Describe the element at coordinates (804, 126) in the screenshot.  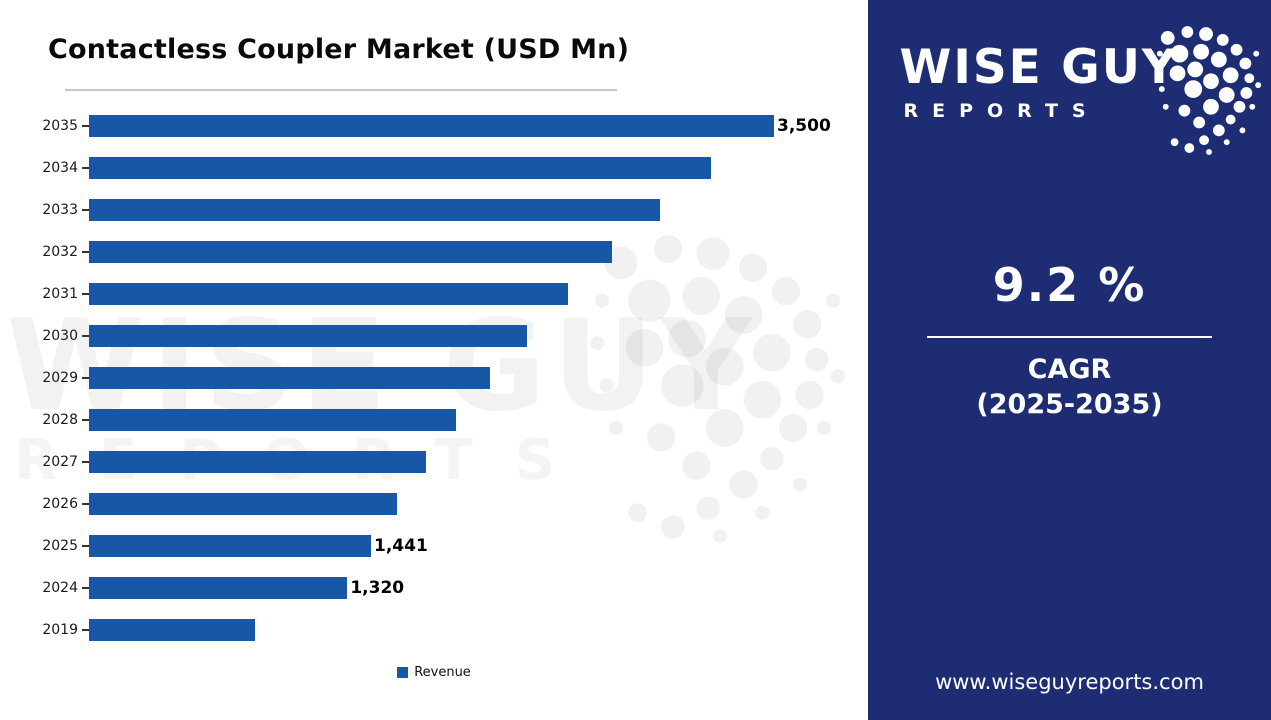
I see `bar-value-label: 3,500` at that location.